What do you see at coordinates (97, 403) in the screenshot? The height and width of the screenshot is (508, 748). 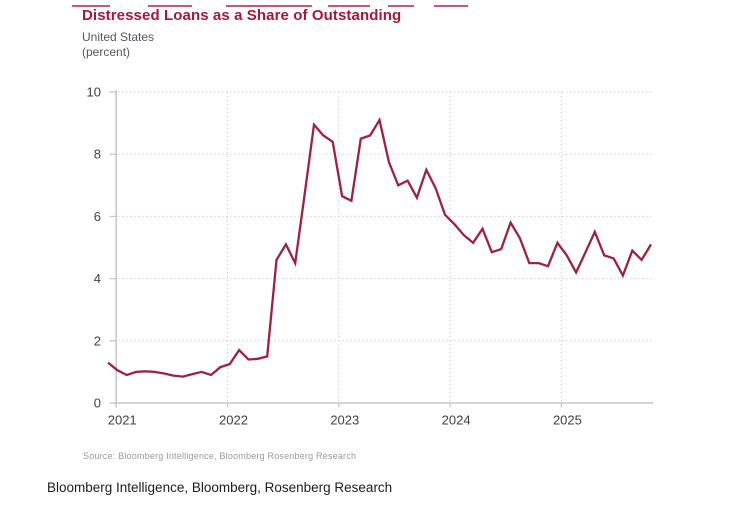 I see `y-tick-label: 0` at bounding box center [97, 403].